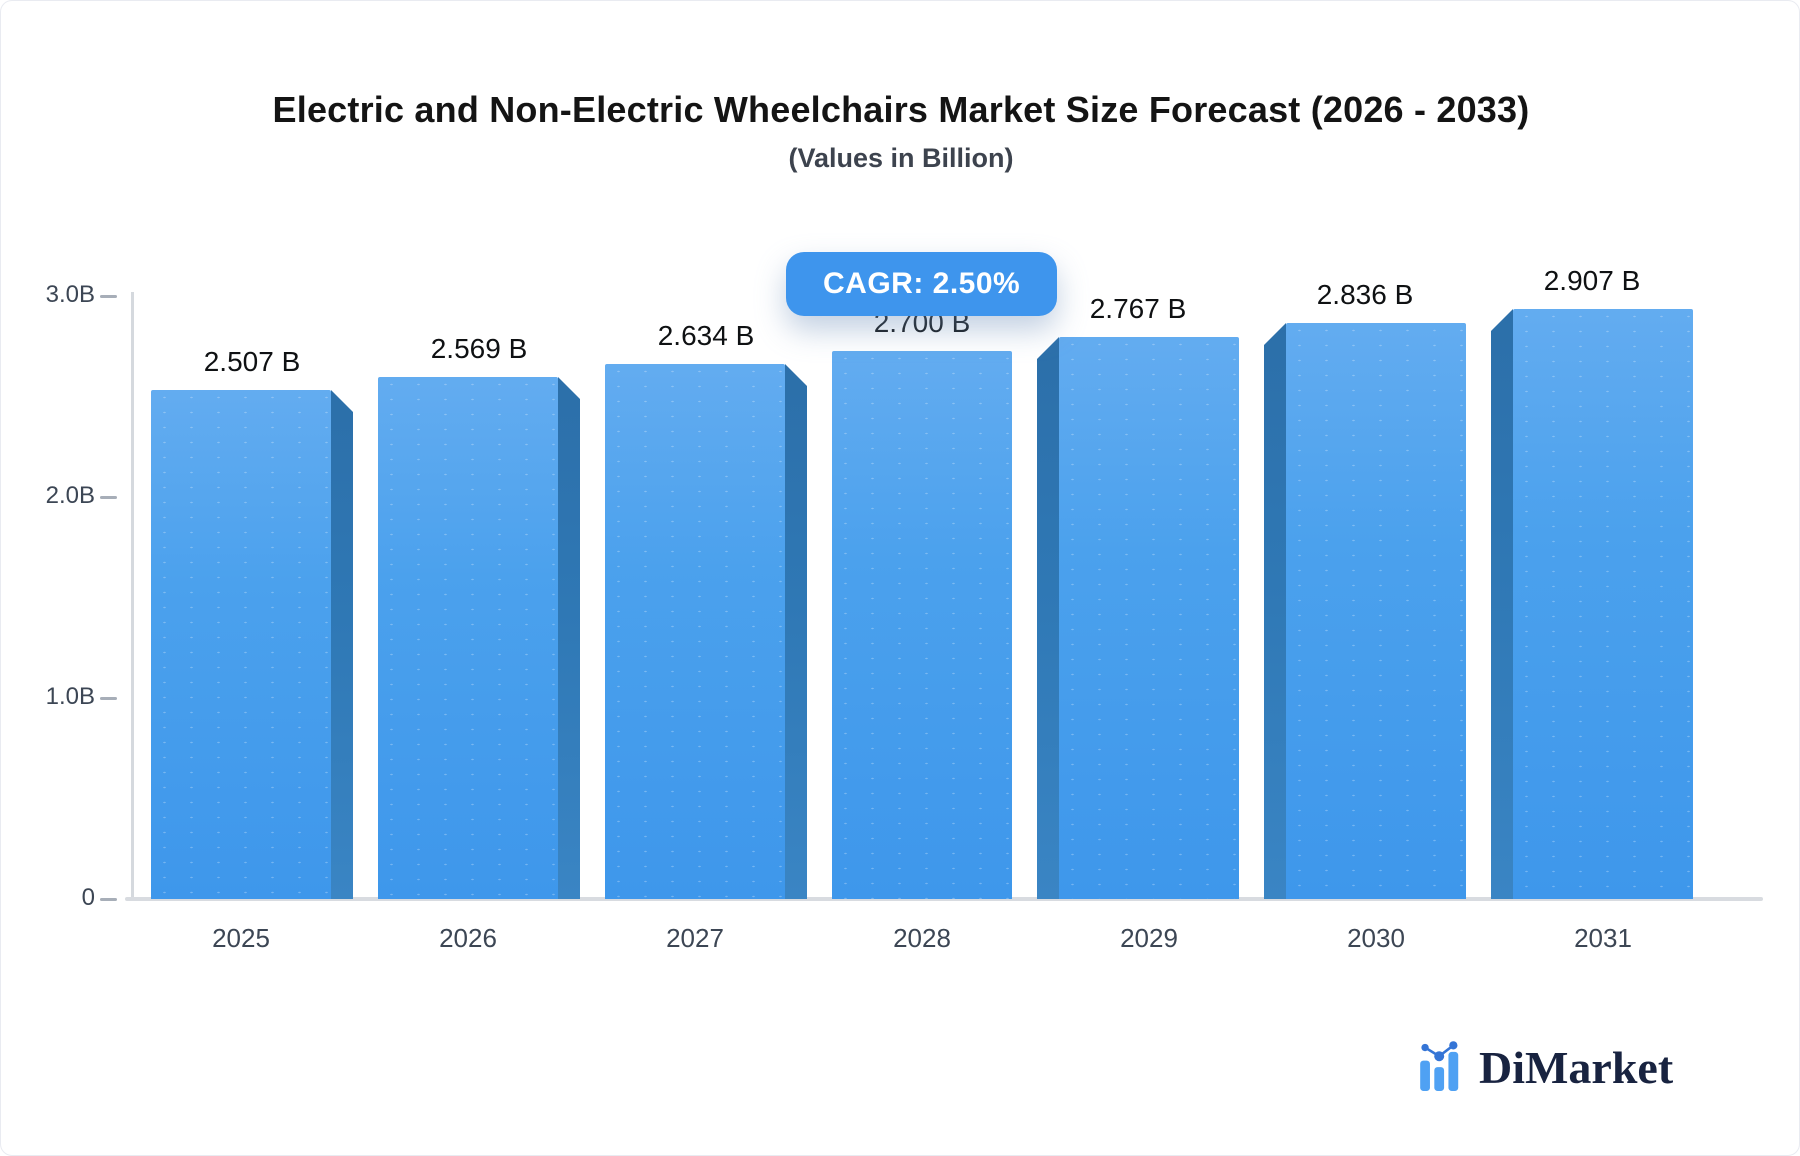 The height and width of the screenshot is (1156, 1800). Describe the element at coordinates (695, 938) in the screenshot. I see `x-axis-label: 2027` at that location.